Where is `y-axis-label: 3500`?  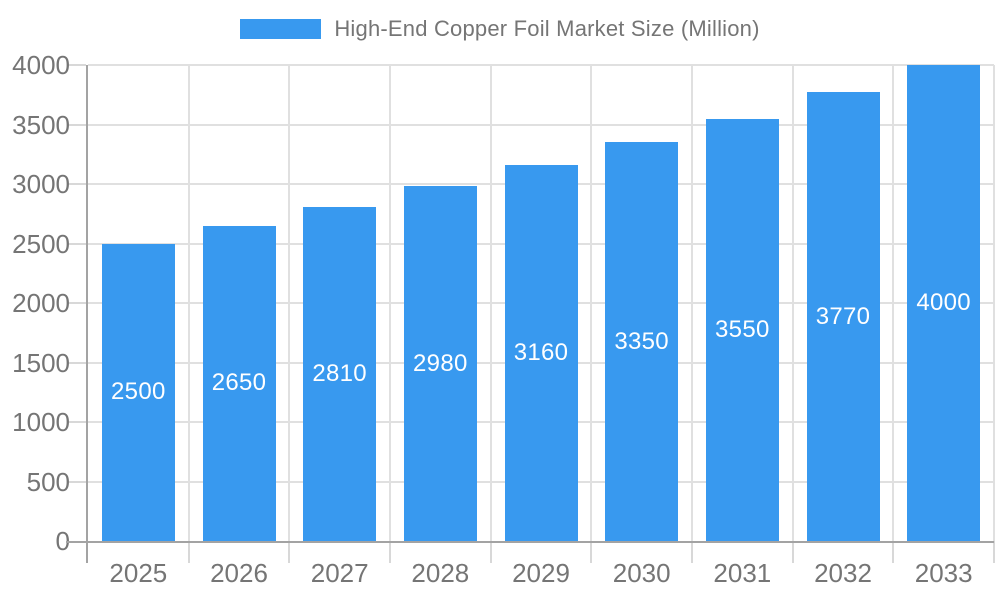
y-axis-label: 3500 is located at coordinates (41, 124).